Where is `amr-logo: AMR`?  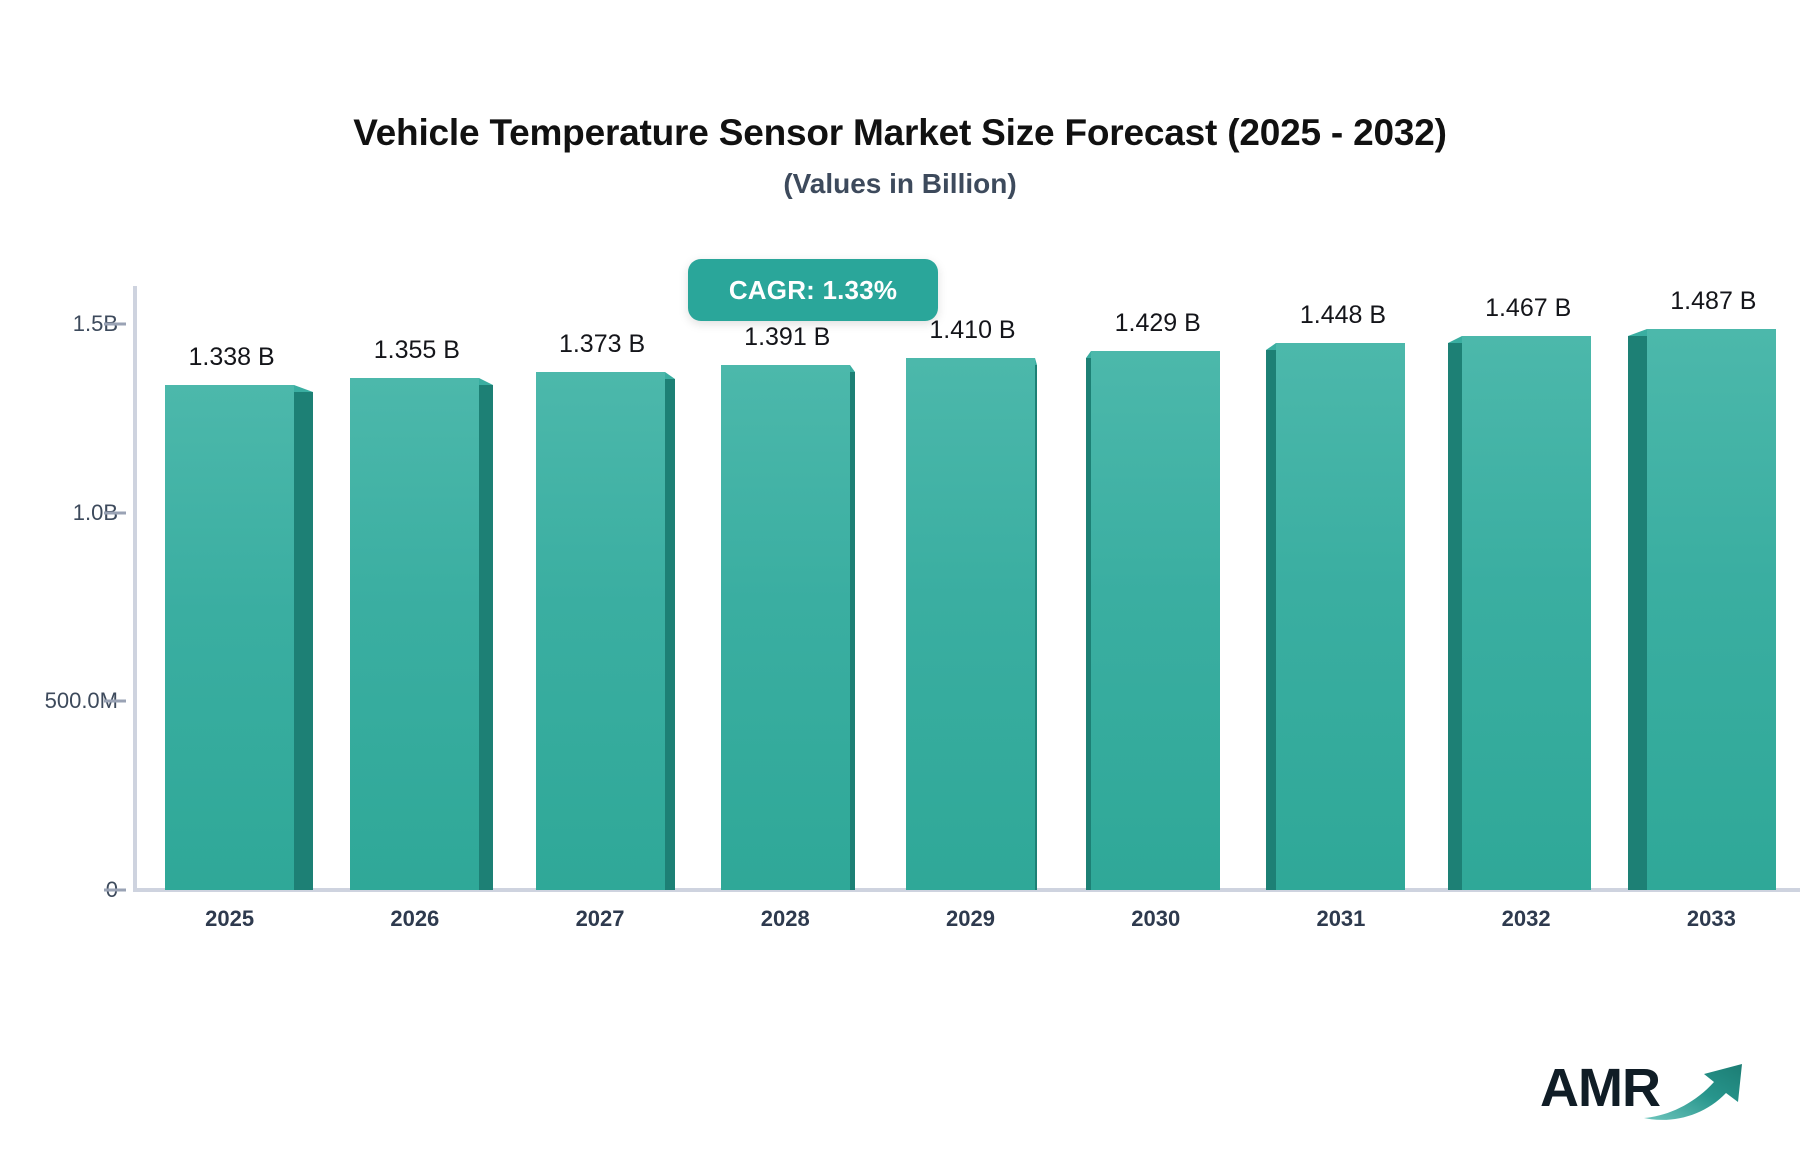 amr-logo: AMR is located at coordinates (1651, 1088).